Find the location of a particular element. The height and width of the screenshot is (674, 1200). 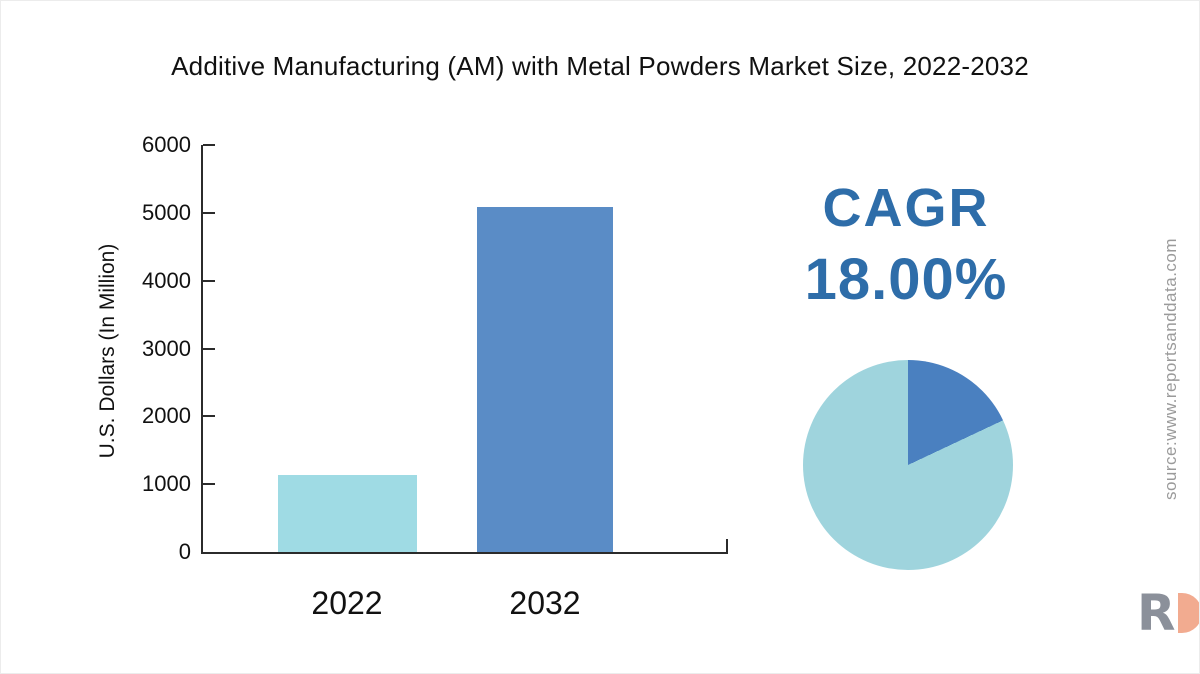

y-tick-label: 0 is located at coordinates (184, 551).